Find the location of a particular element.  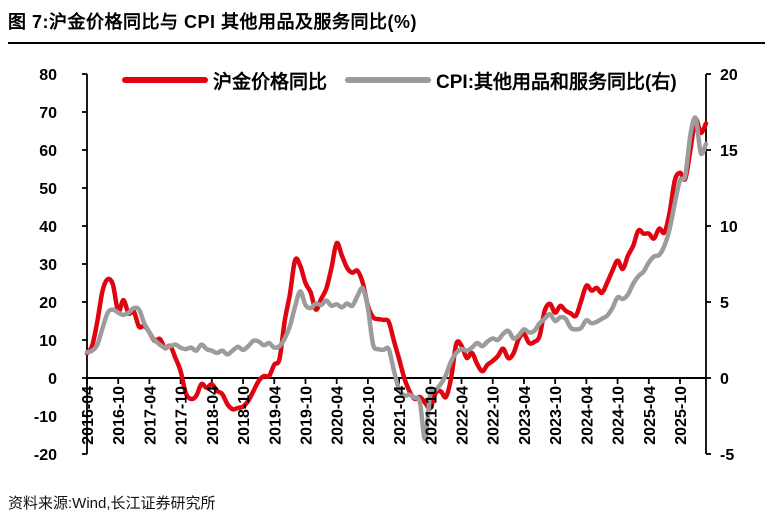

svg-text: 2023-10 is located at coordinates (556, 415).